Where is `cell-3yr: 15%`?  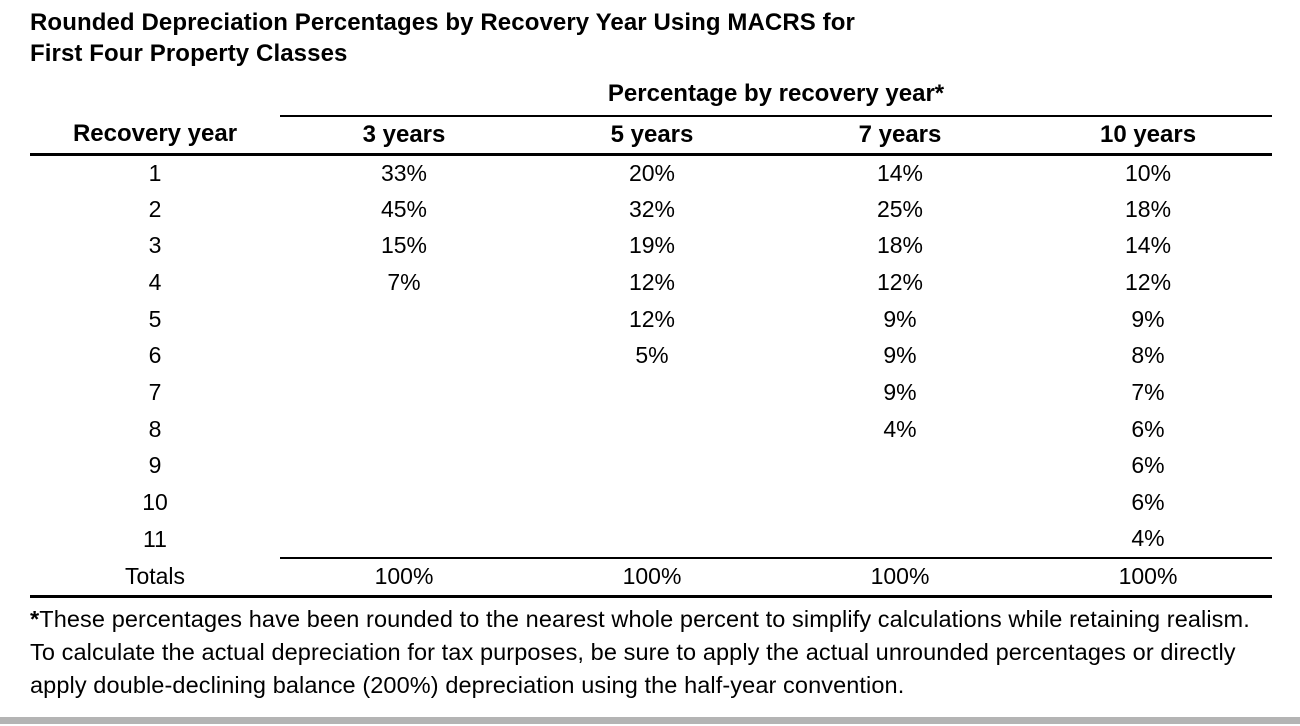 cell-3yr: 15% is located at coordinates (404, 245).